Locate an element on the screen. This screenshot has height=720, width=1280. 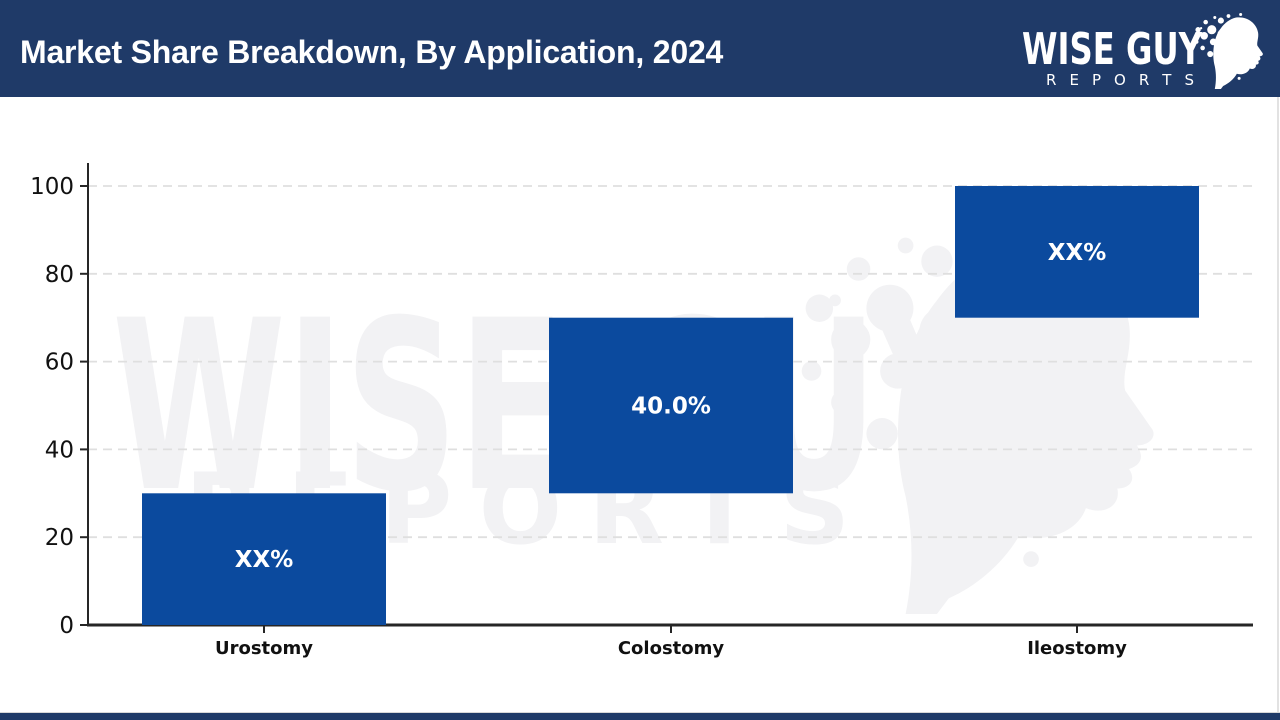
bar-label-Ileostomy: XX% is located at coordinates (1077, 253).